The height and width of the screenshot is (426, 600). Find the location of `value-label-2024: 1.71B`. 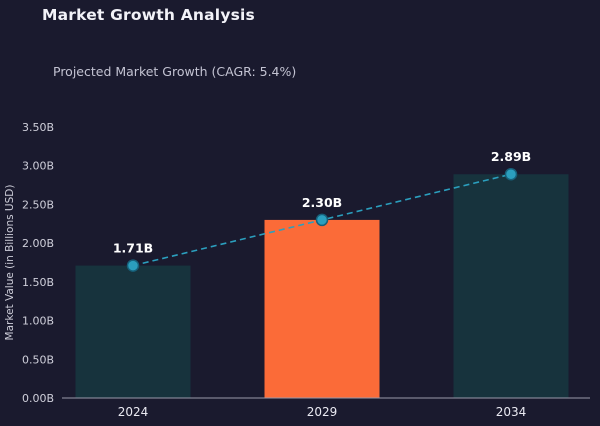

value-label-2024: 1.71B is located at coordinates (133, 248).